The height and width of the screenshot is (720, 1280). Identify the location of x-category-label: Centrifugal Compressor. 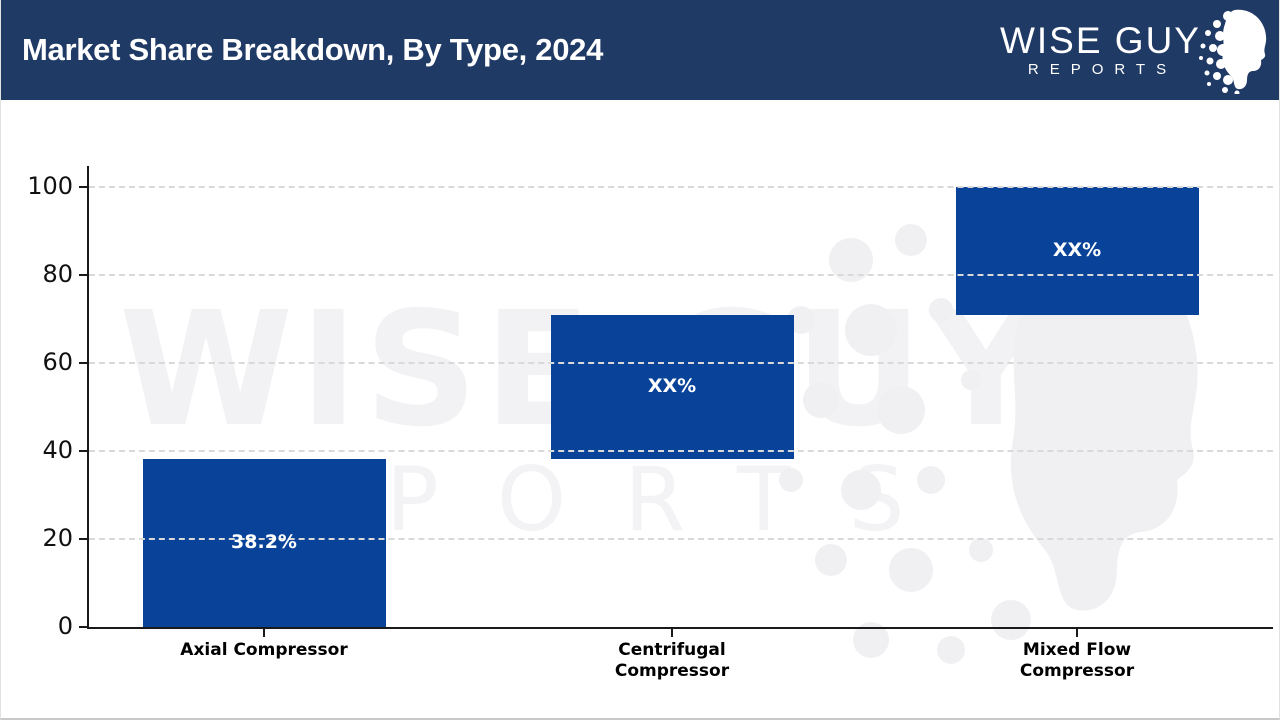
(672, 661).